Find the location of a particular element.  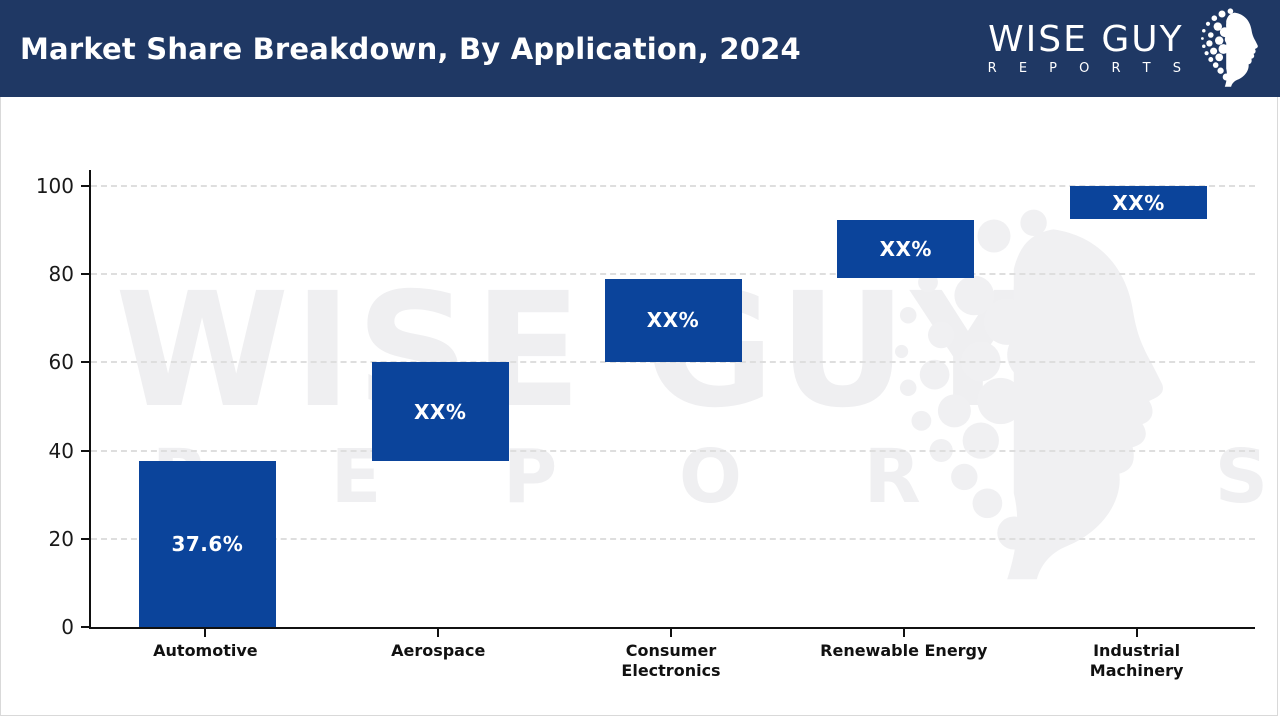

y-axis-label-20: 20 is located at coordinates (61, 538).